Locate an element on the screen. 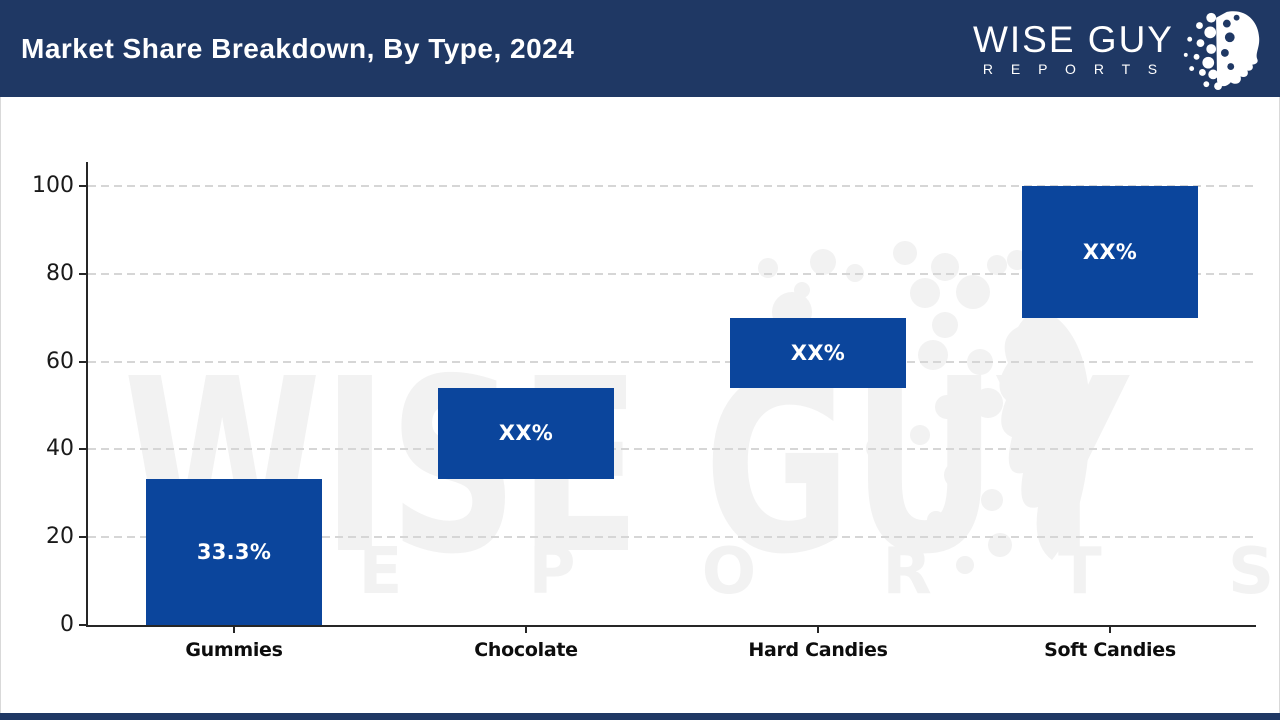 This screenshot has height=720, width=1280. wiseguy-logo: WISE GUY R E P O R T S is located at coordinates (1118, 49).